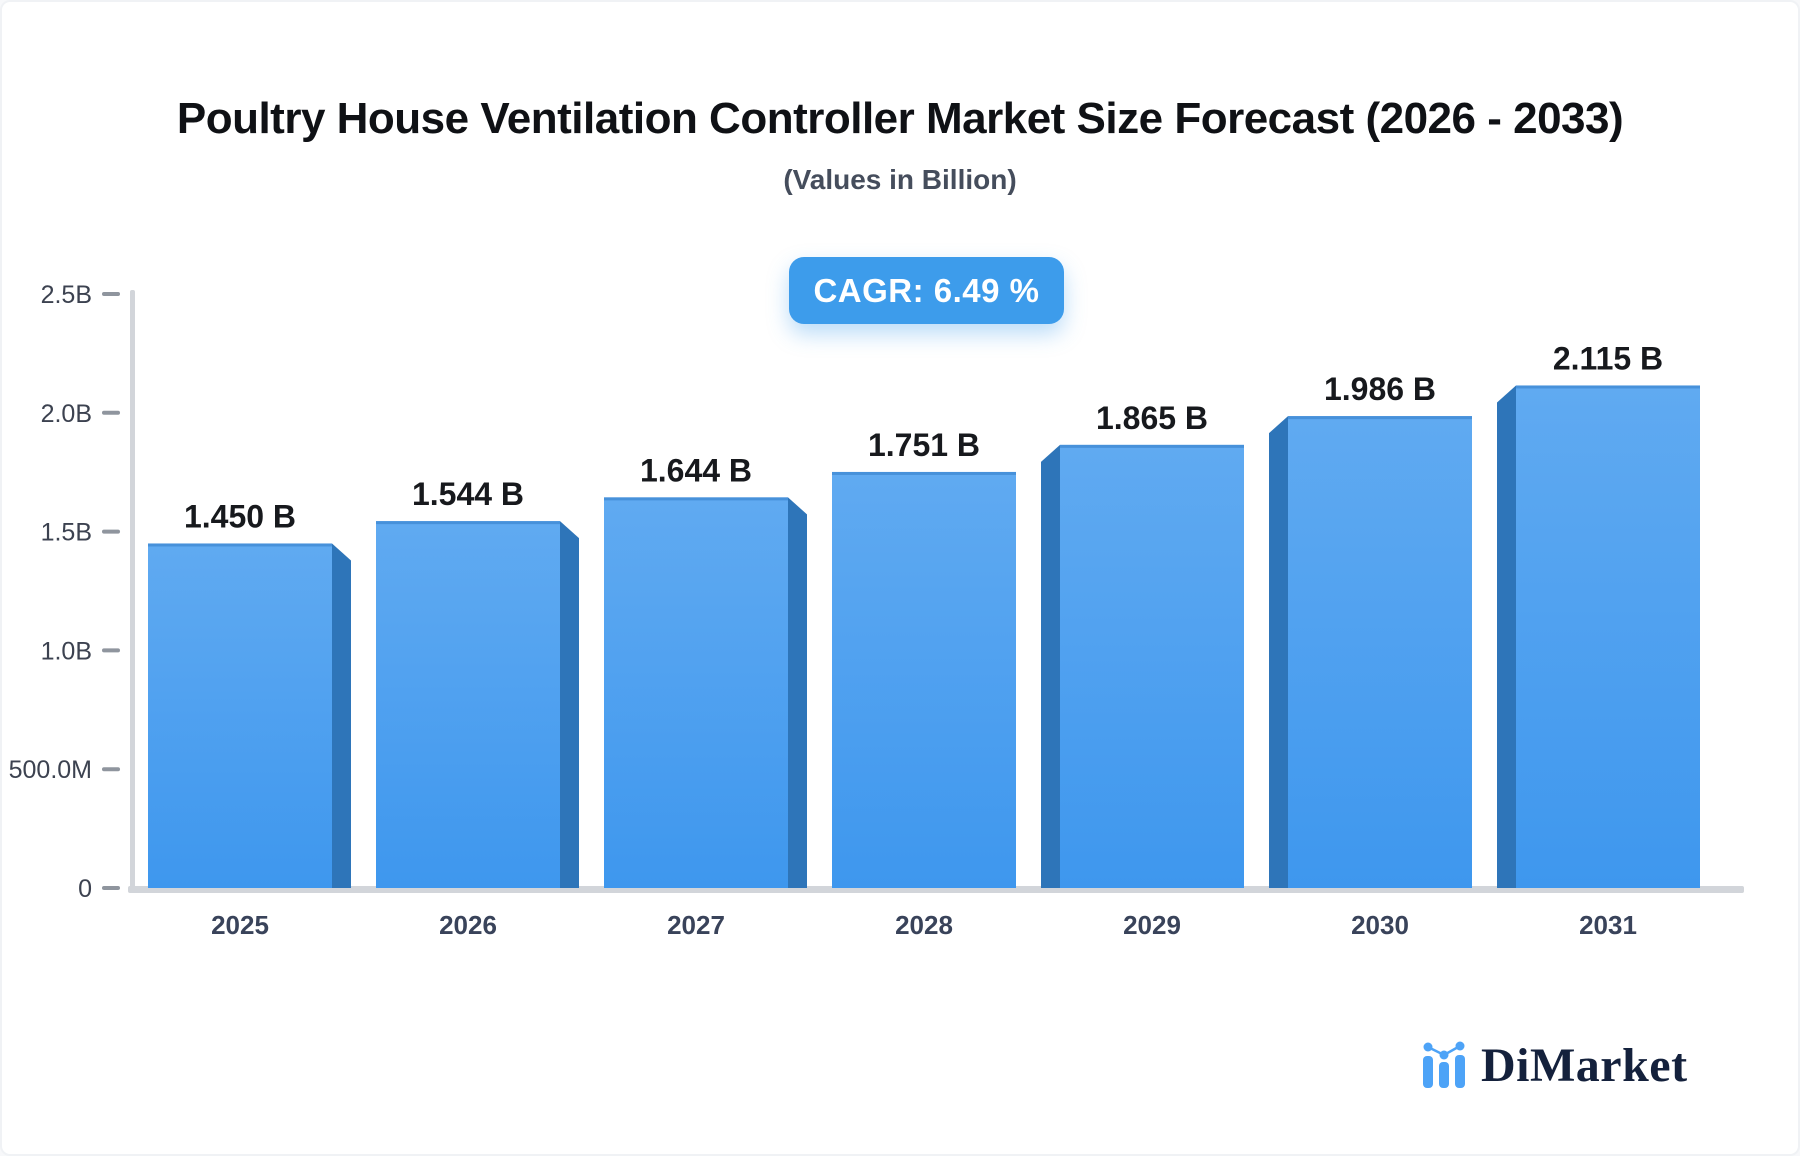 The height and width of the screenshot is (1156, 1800). I want to click on y-tick-label: 0, so click(85, 889).